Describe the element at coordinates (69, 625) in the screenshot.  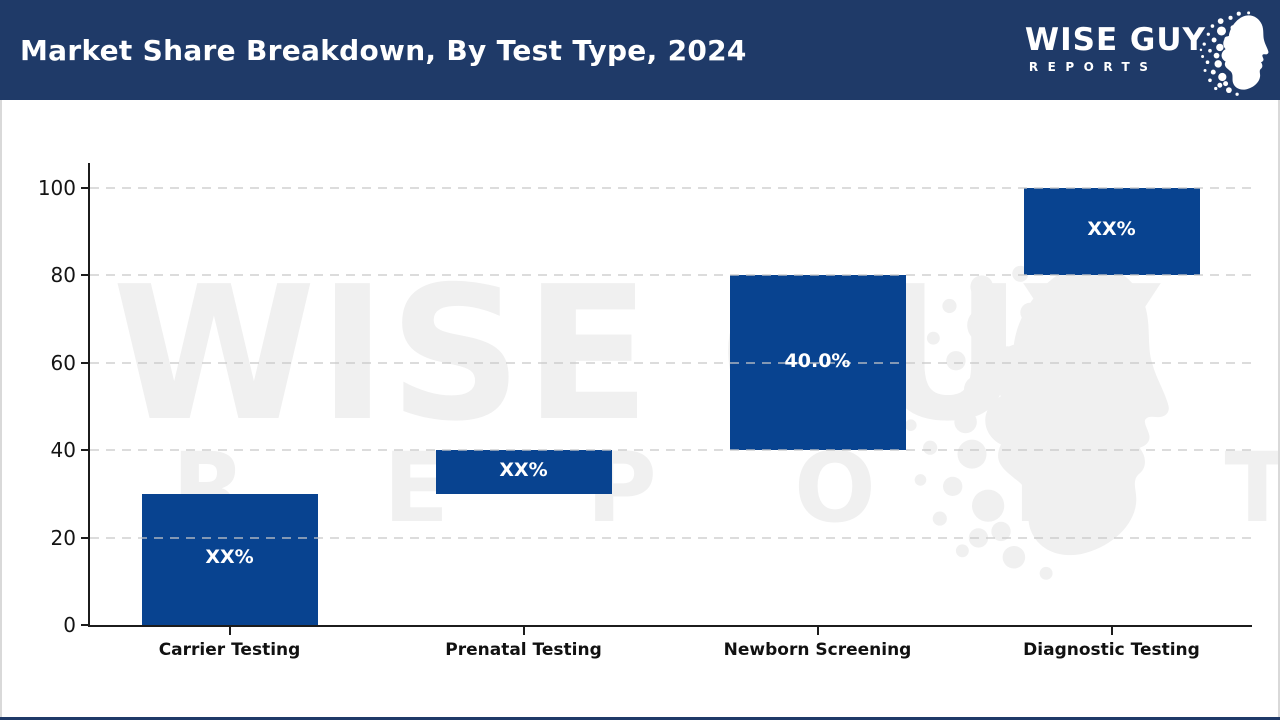
I see `y-tick-label-0: 0` at that location.